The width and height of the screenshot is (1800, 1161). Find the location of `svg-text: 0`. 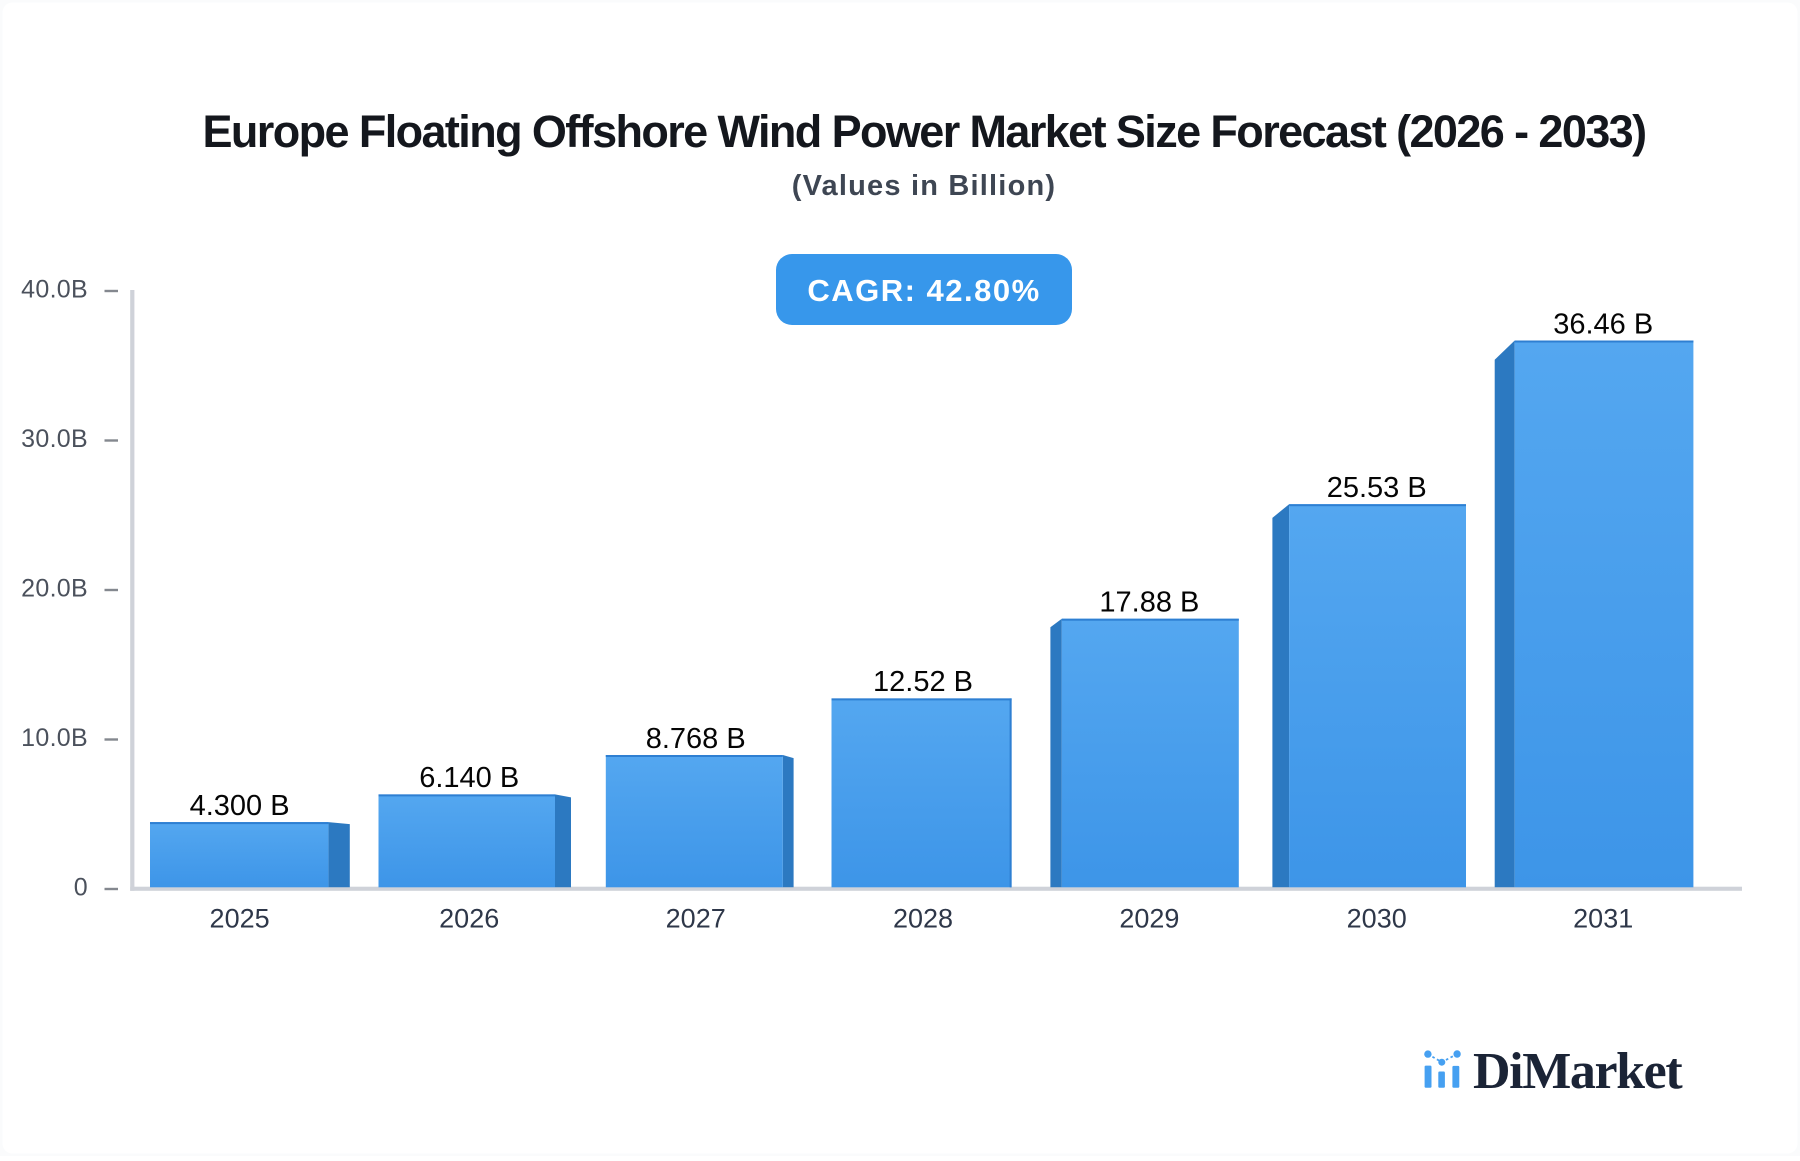

svg-text: 0 is located at coordinates (81, 887).